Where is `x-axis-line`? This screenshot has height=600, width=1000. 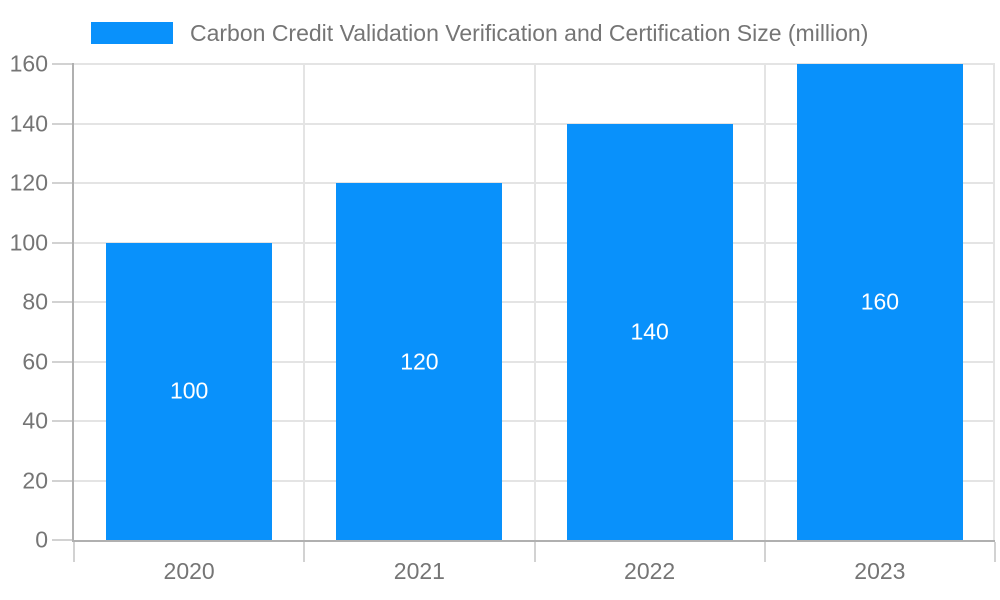 x-axis-line is located at coordinates (533, 541).